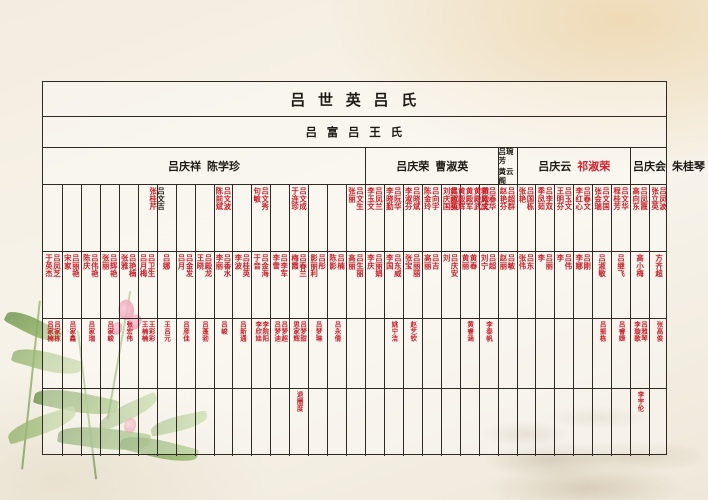 The width and height of the screenshot is (708, 500). Describe the element at coordinates (279, 284) in the screenshot. I see `g5-name-cell: 吕李军 李雪` at that location.